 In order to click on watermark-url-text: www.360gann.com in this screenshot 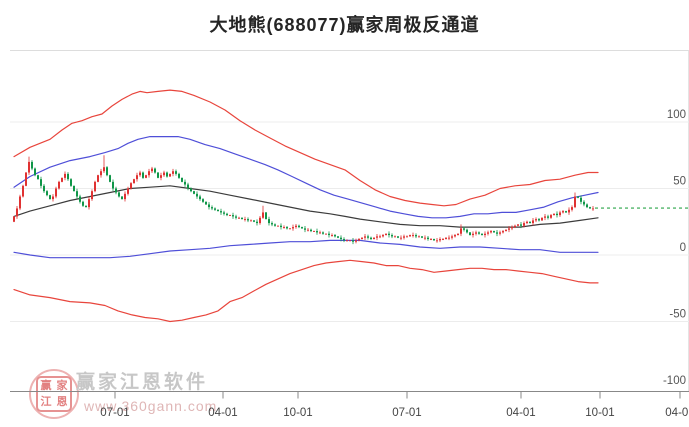, I will do `click(151, 406)`.